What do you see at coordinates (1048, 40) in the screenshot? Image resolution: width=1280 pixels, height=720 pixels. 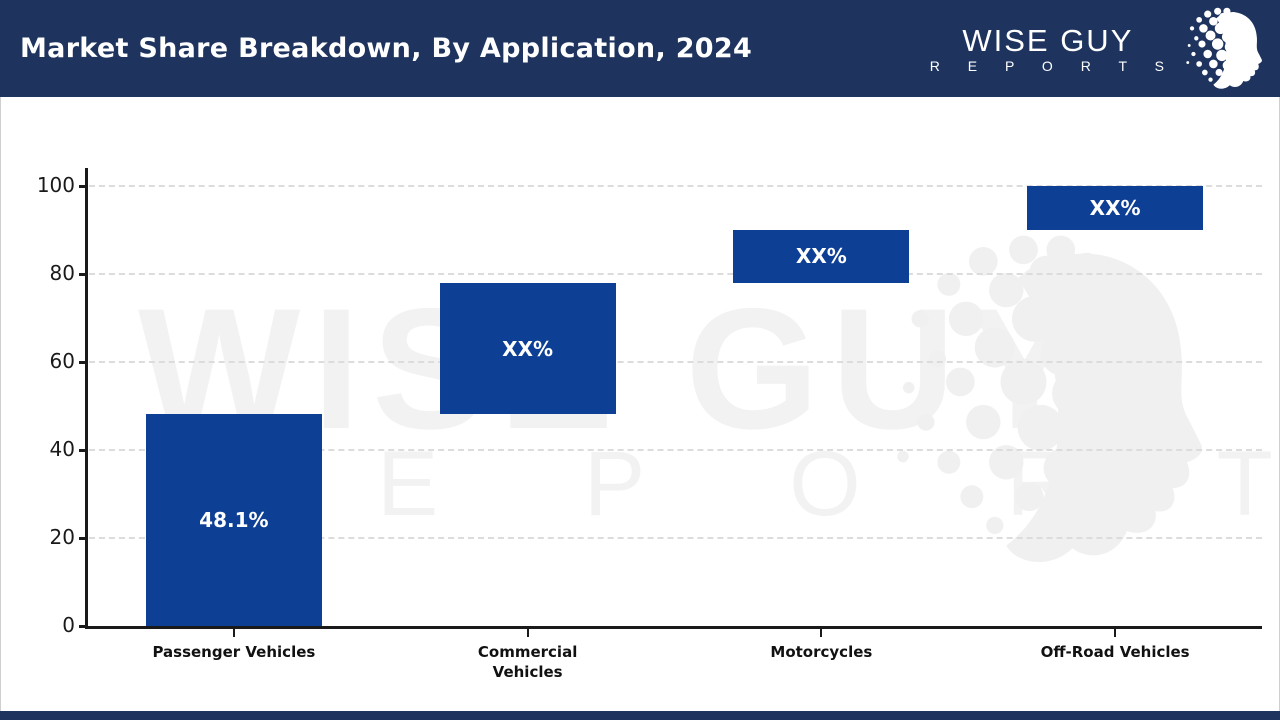 I see `logo-wordmark-line1: WISE GUY` at bounding box center [1048, 40].